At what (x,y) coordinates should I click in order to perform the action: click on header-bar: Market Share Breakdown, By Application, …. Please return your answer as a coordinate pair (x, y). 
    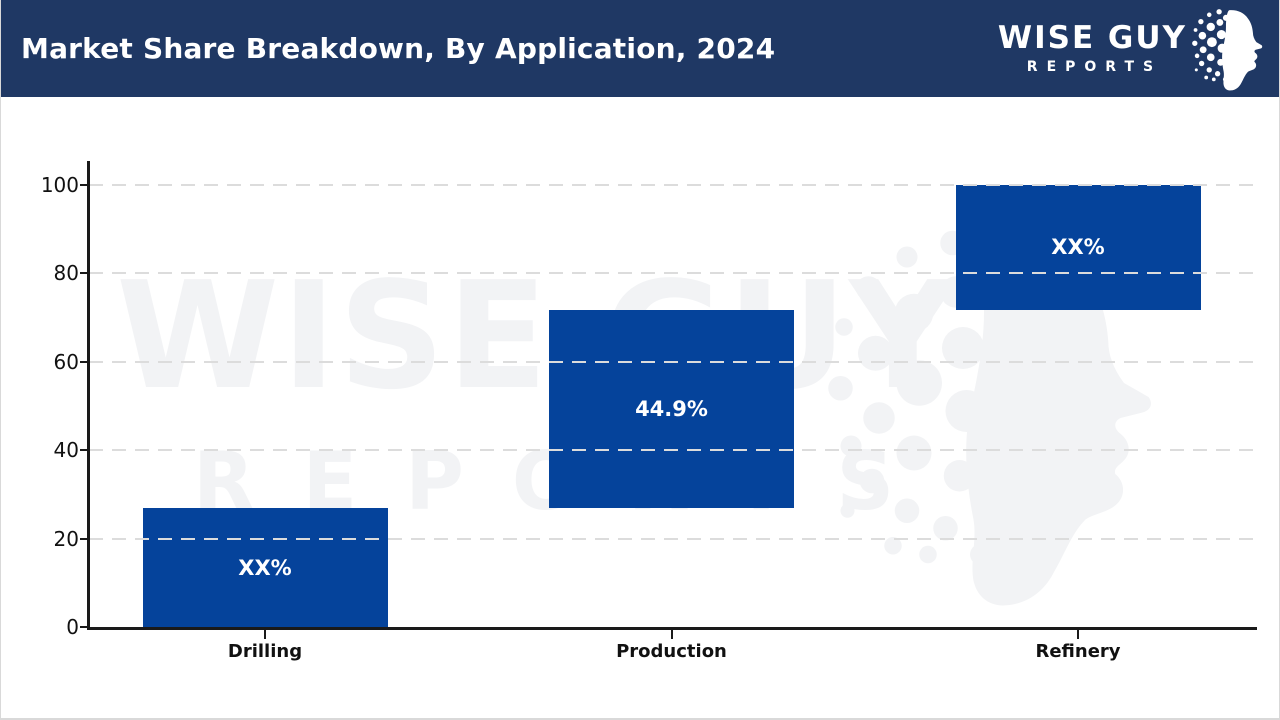
    Looking at the image, I should click on (640, 48).